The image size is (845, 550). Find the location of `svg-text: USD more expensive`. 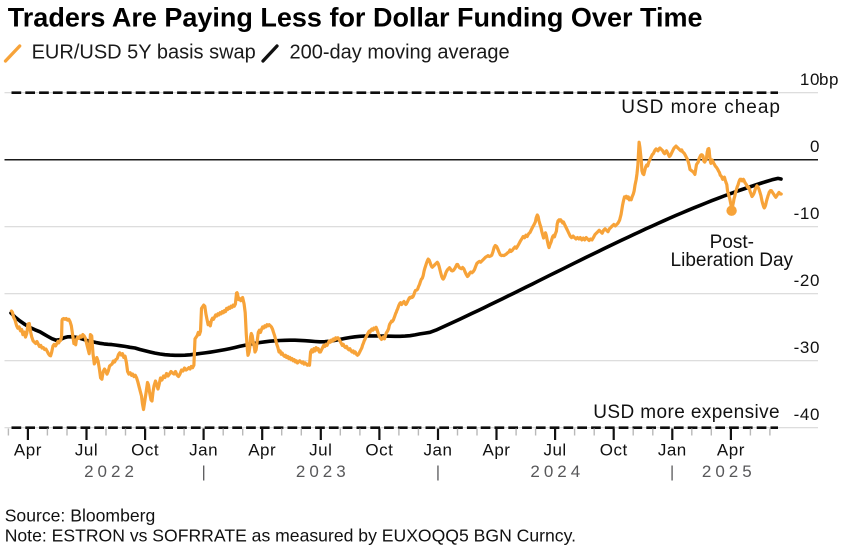

svg-text: USD more expensive is located at coordinates (686, 412).